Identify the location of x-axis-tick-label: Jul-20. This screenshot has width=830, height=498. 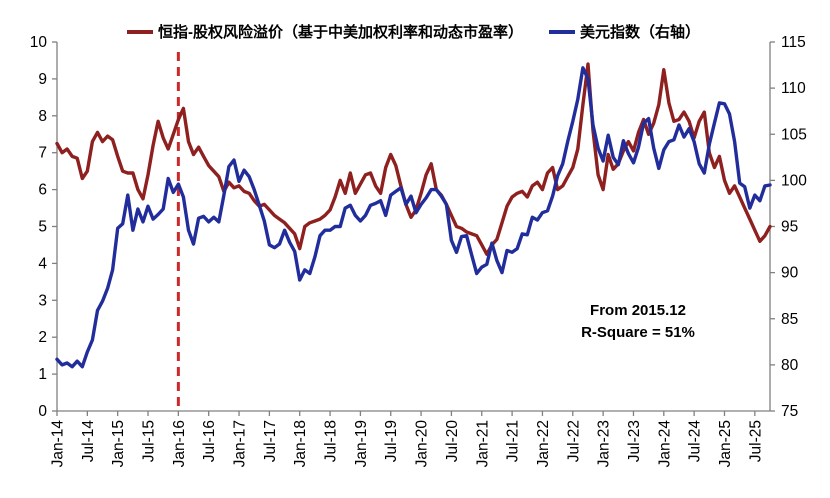
(452, 441).